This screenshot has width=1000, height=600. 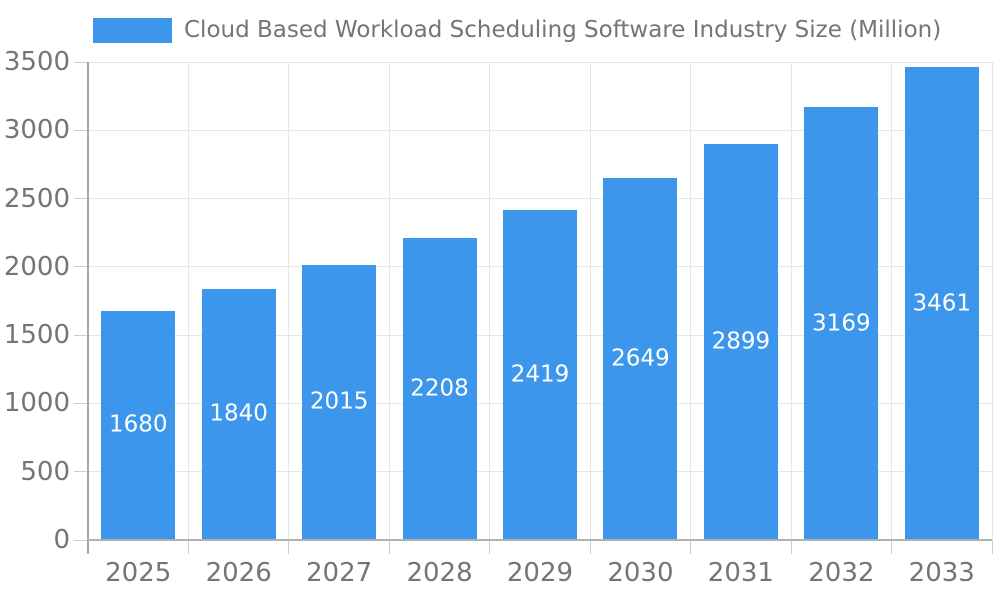 I want to click on y-axis-label: 2500, so click(x=36, y=198).